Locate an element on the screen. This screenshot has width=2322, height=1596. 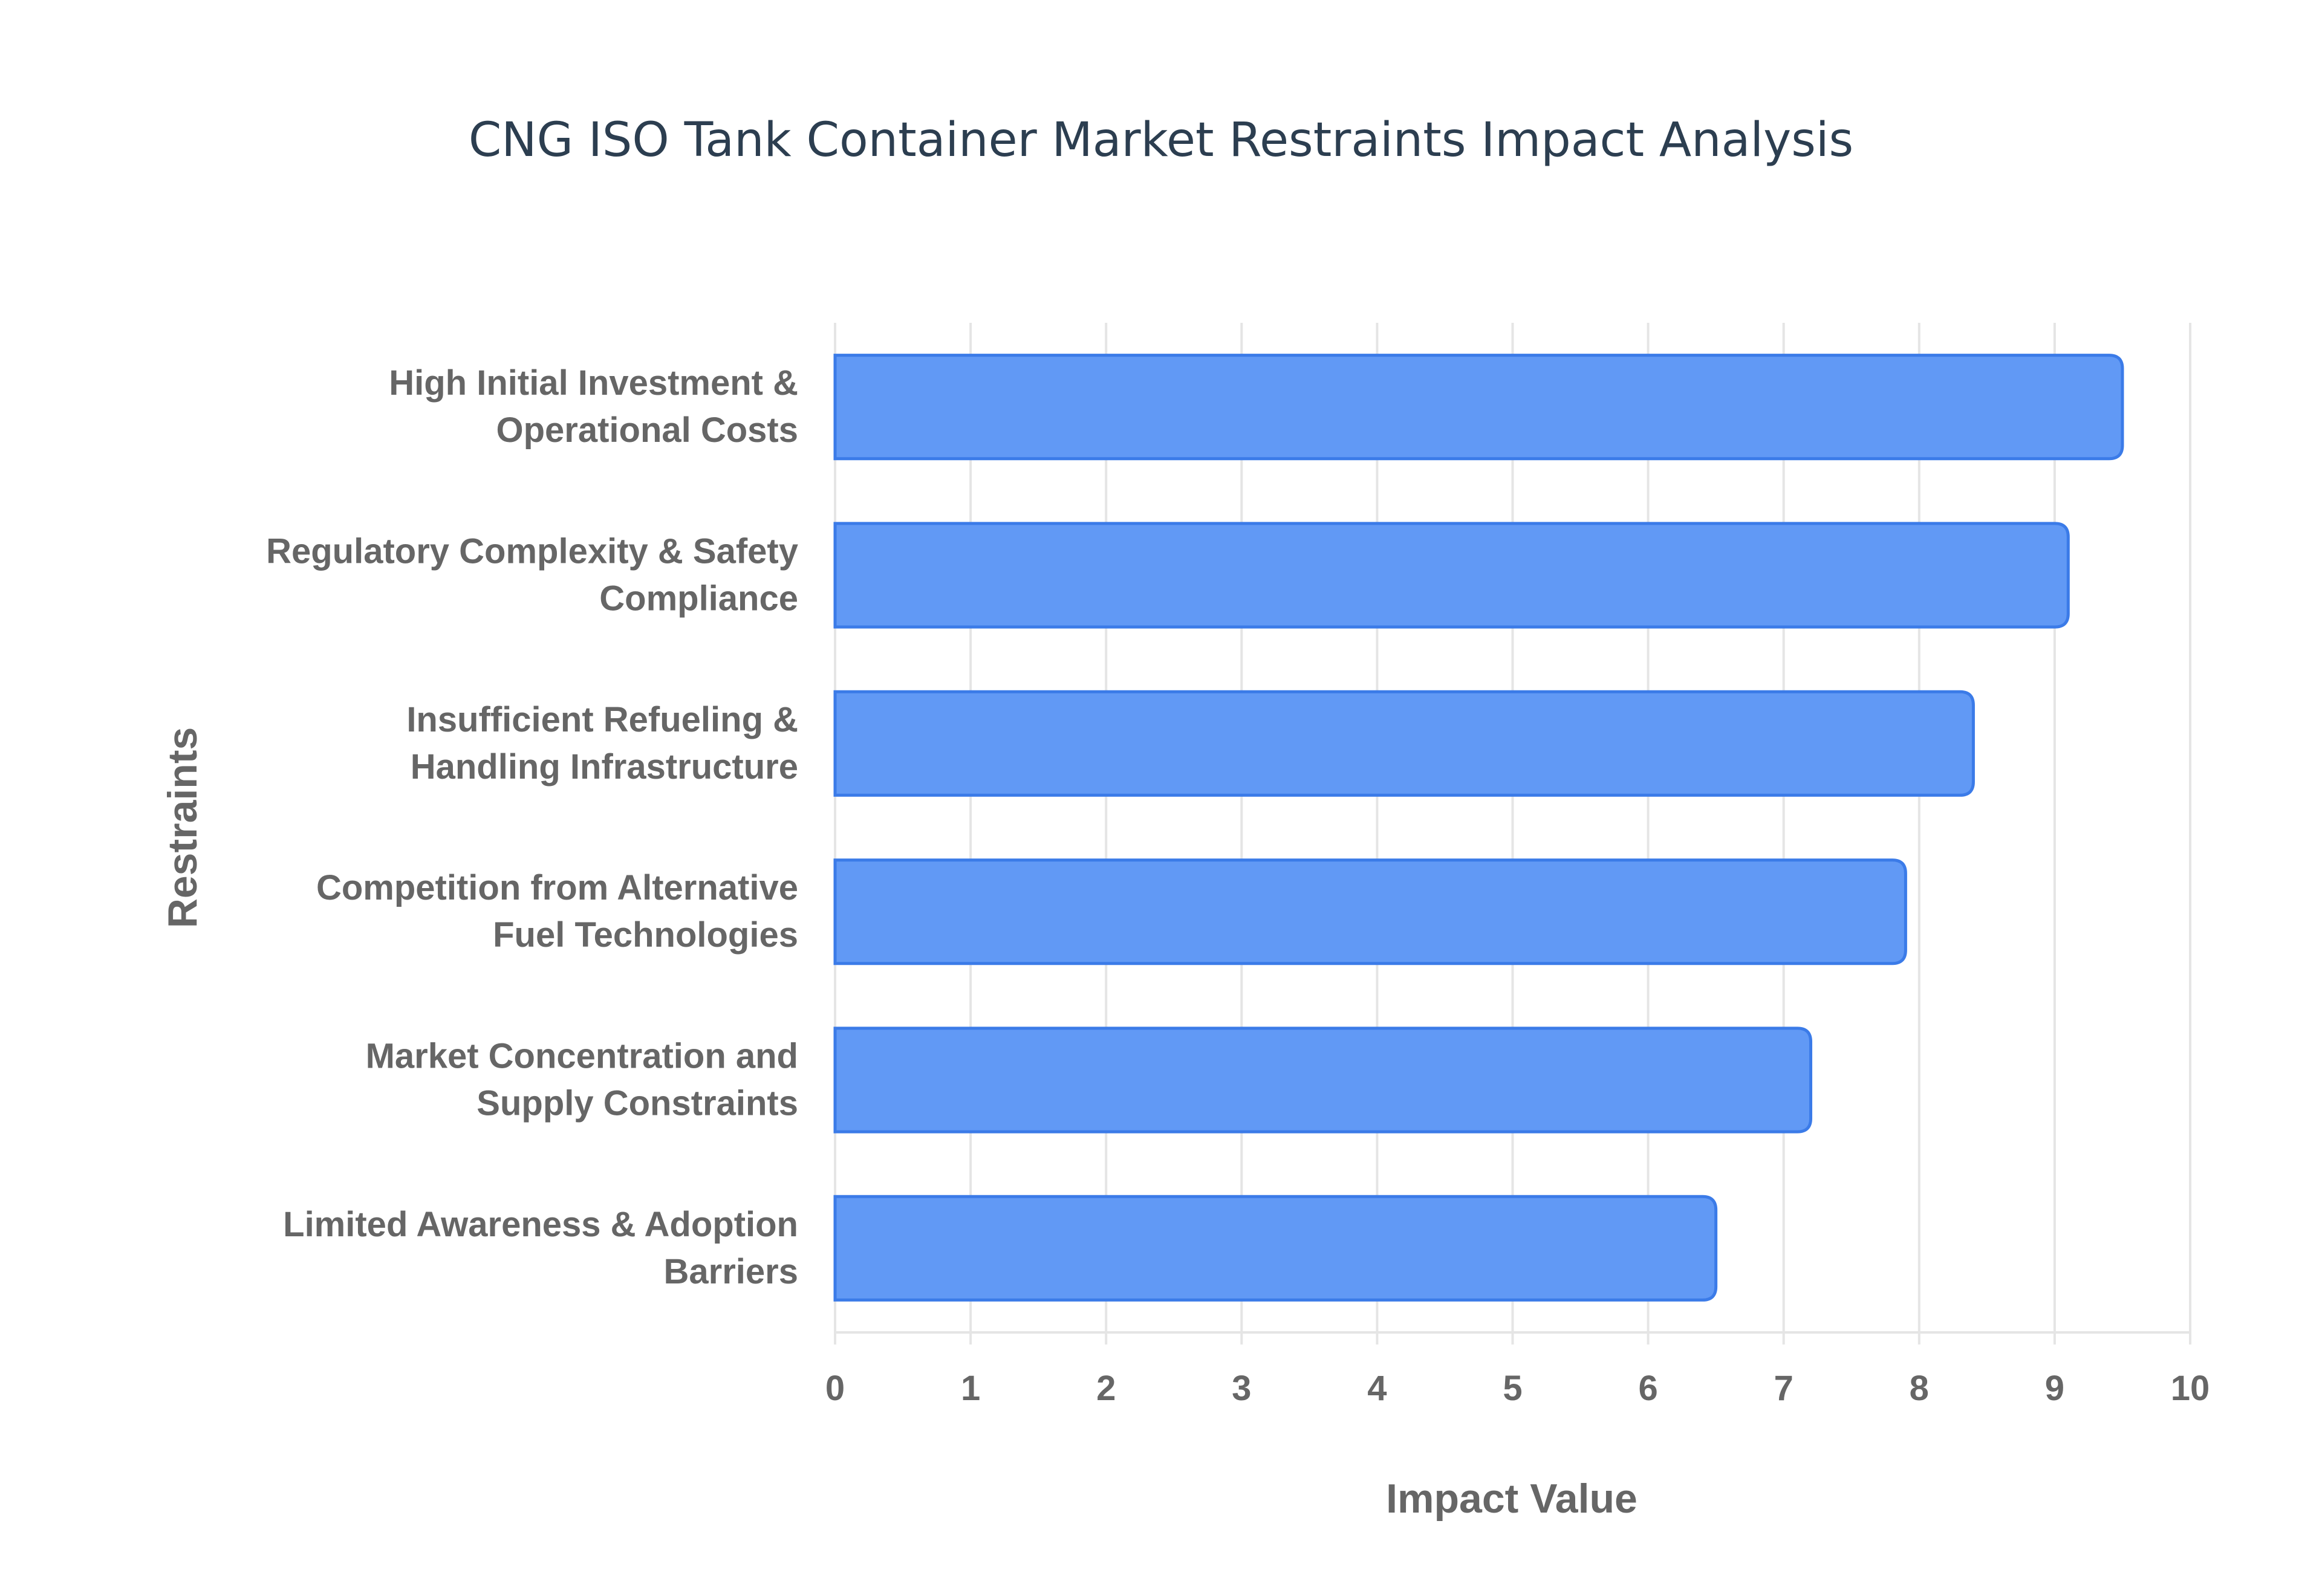
category-label: Limited Awareness & Adoption is located at coordinates (540, 1224).